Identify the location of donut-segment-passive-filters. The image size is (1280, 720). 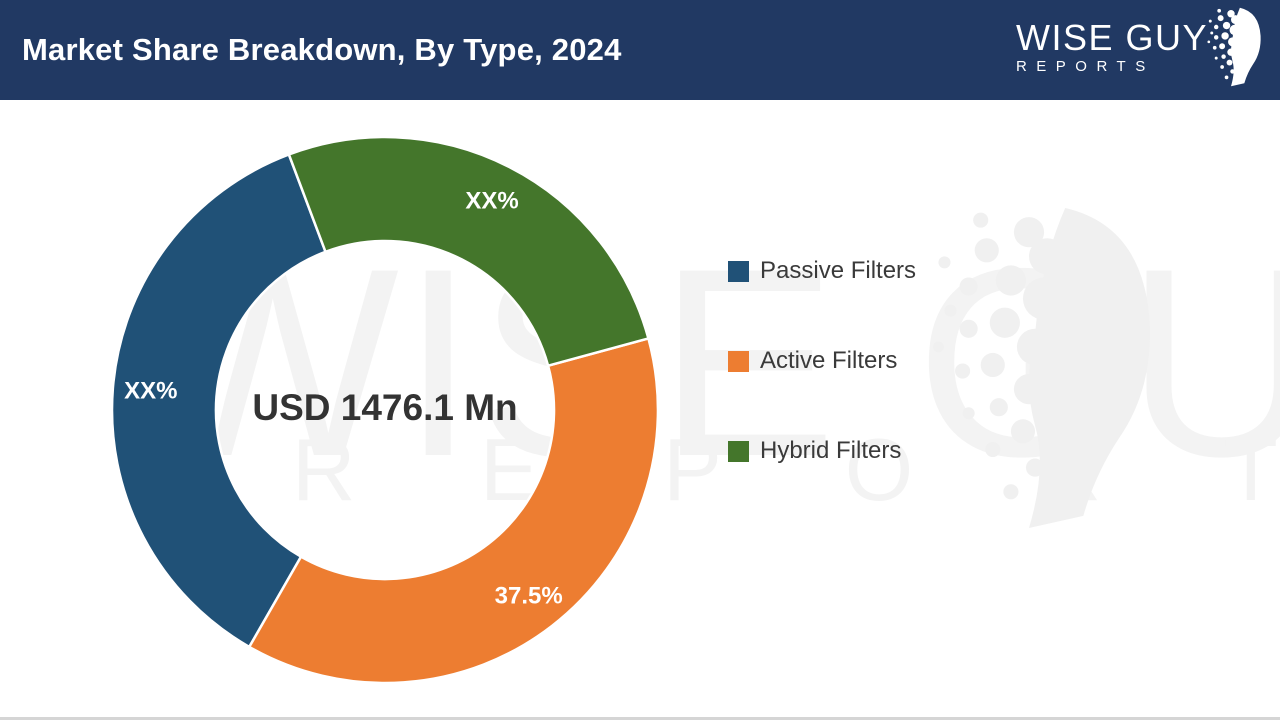
(219, 400).